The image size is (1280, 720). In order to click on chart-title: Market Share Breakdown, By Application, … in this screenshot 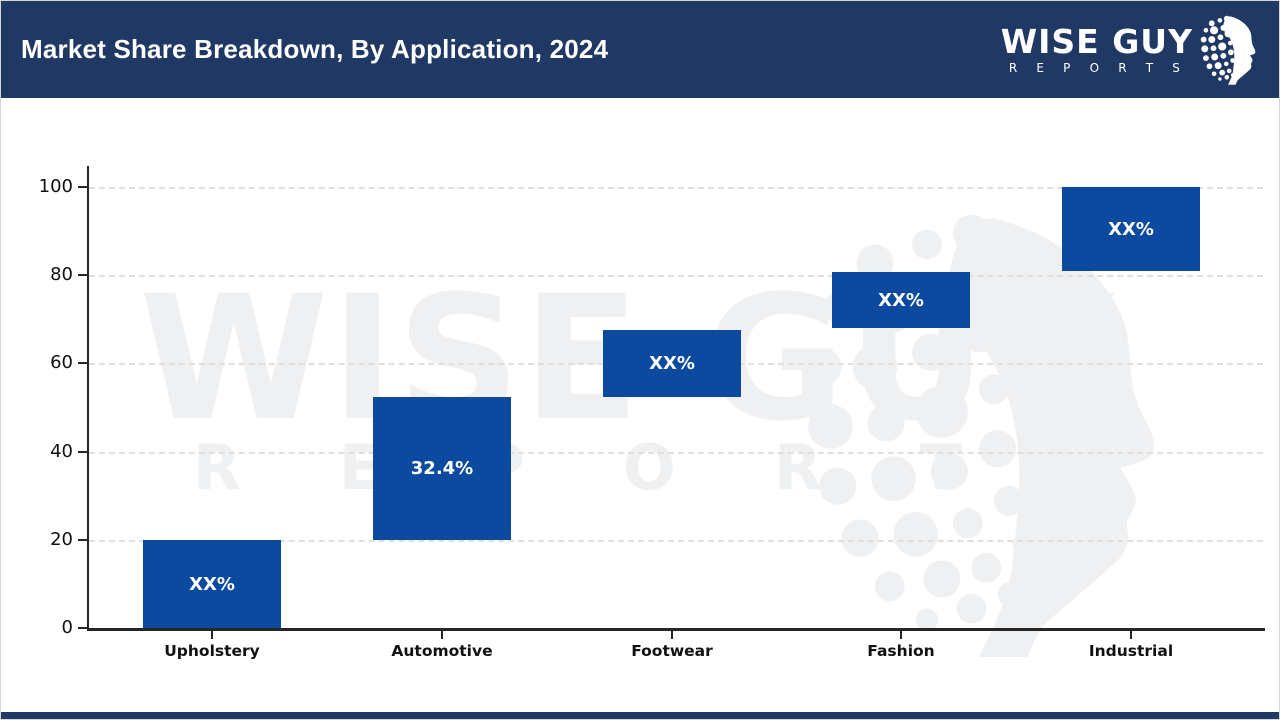, I will do `click(315, 49)`.